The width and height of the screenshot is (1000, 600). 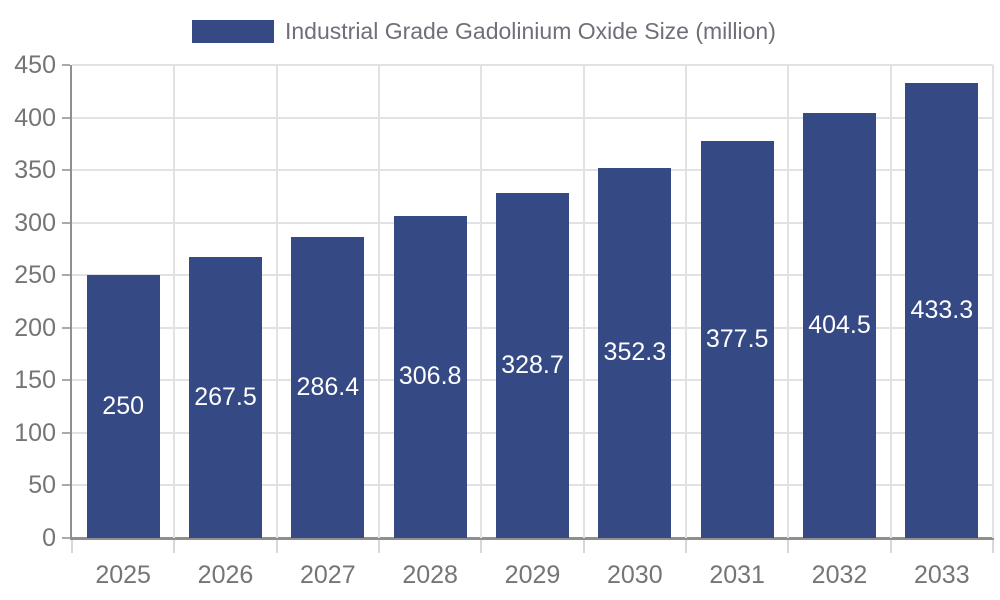 I want to click on x-axis-line, so click(x=532, y=538).